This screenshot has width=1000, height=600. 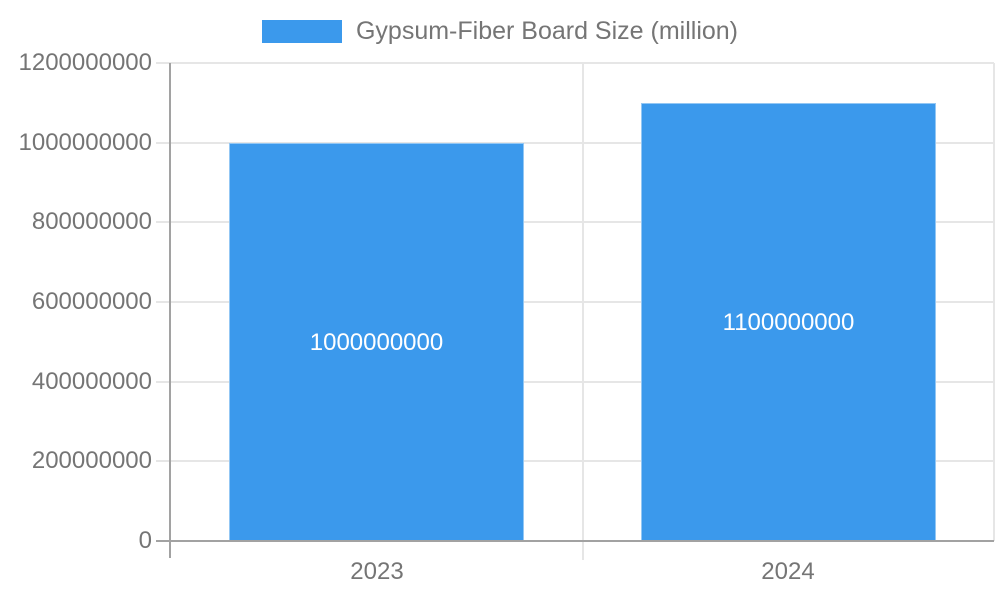 I want to click on plot-right-border, so click(x=994, y=302).